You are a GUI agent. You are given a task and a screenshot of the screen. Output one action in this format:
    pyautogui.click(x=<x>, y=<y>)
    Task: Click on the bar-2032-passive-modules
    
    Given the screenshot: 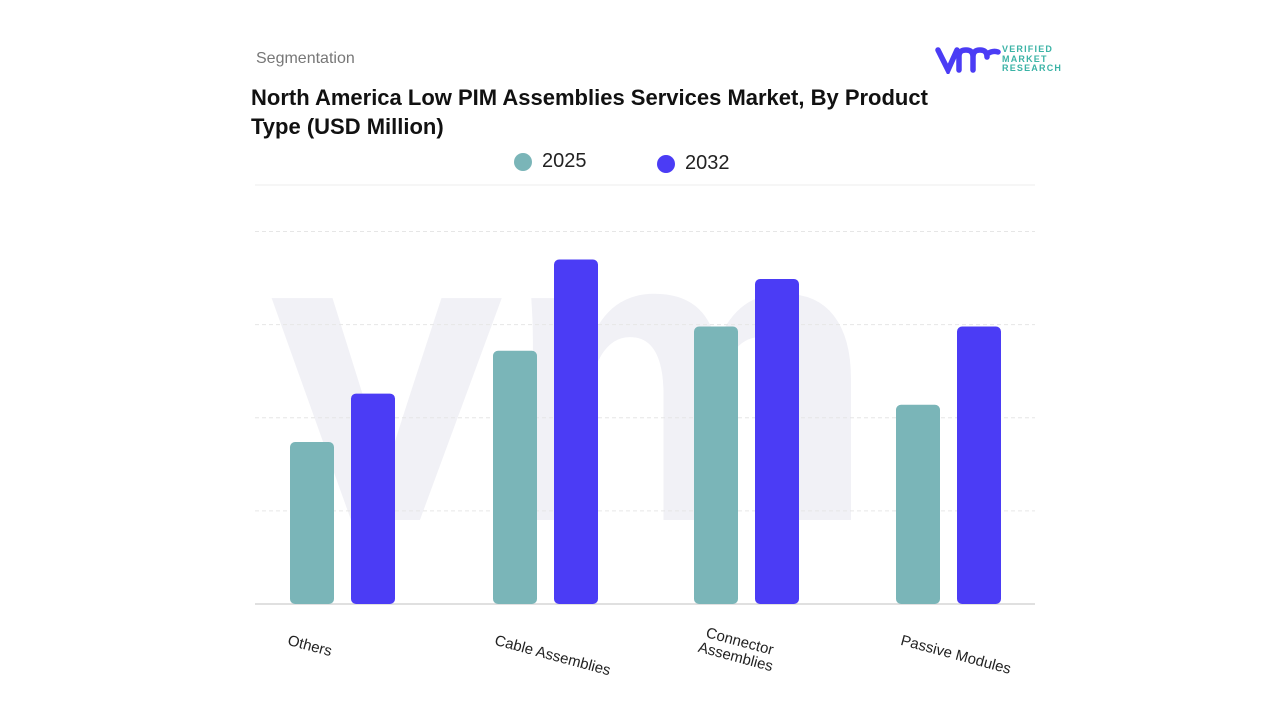 What is the action you would take?
    pyautogui.click(x=979, y=465)
    